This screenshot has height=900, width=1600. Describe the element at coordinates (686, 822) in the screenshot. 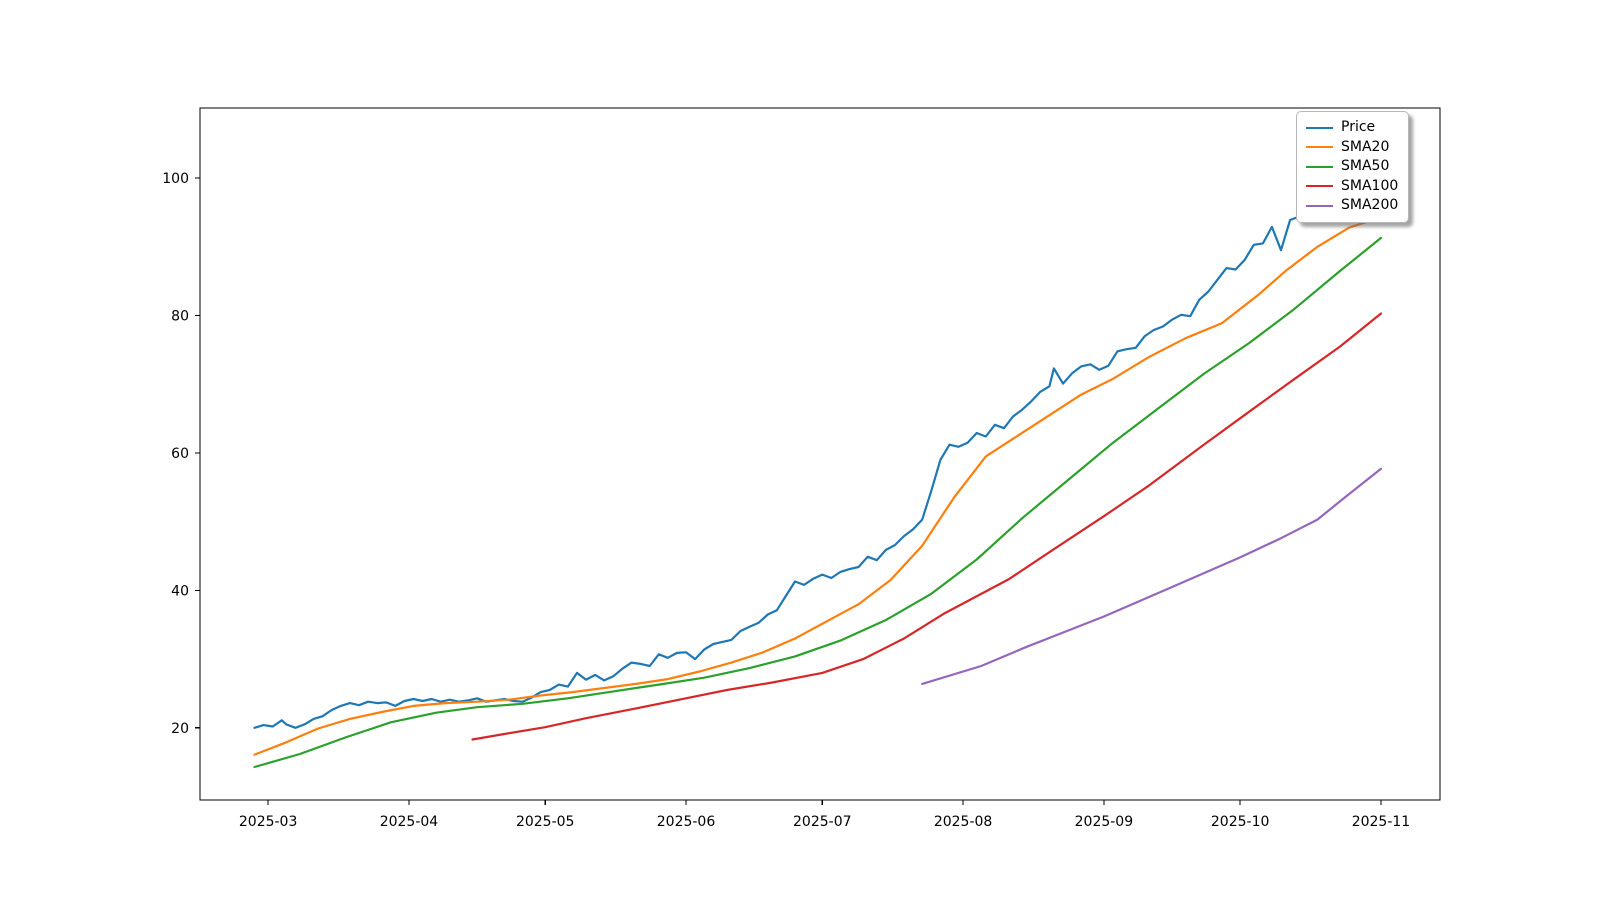

I see `x-tick-label: 2025-06` at that location.